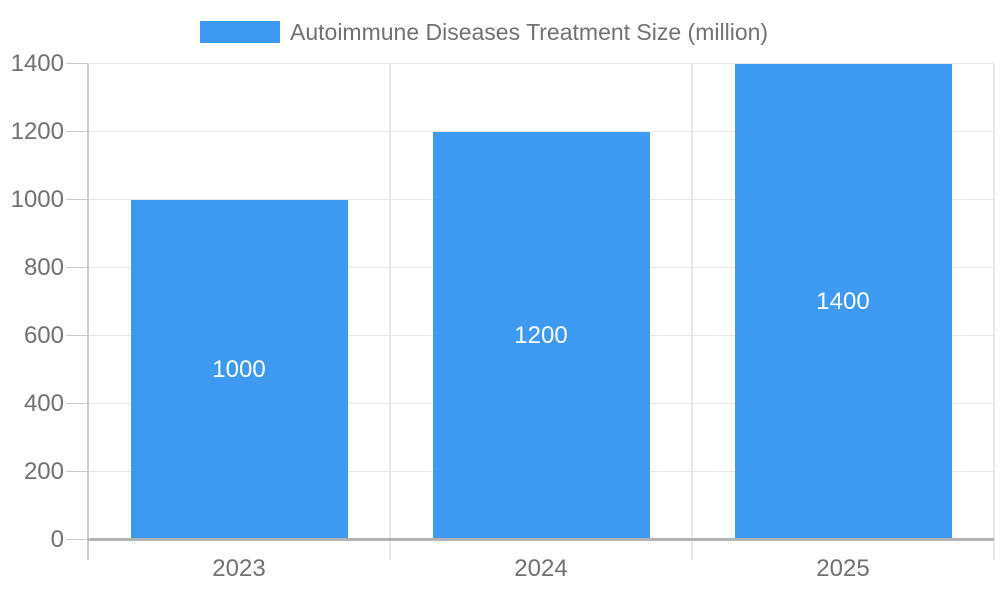  Describe the element at coordinates (239, 568) in the screenshot. I see `x-axis-label: 2023` at that location.